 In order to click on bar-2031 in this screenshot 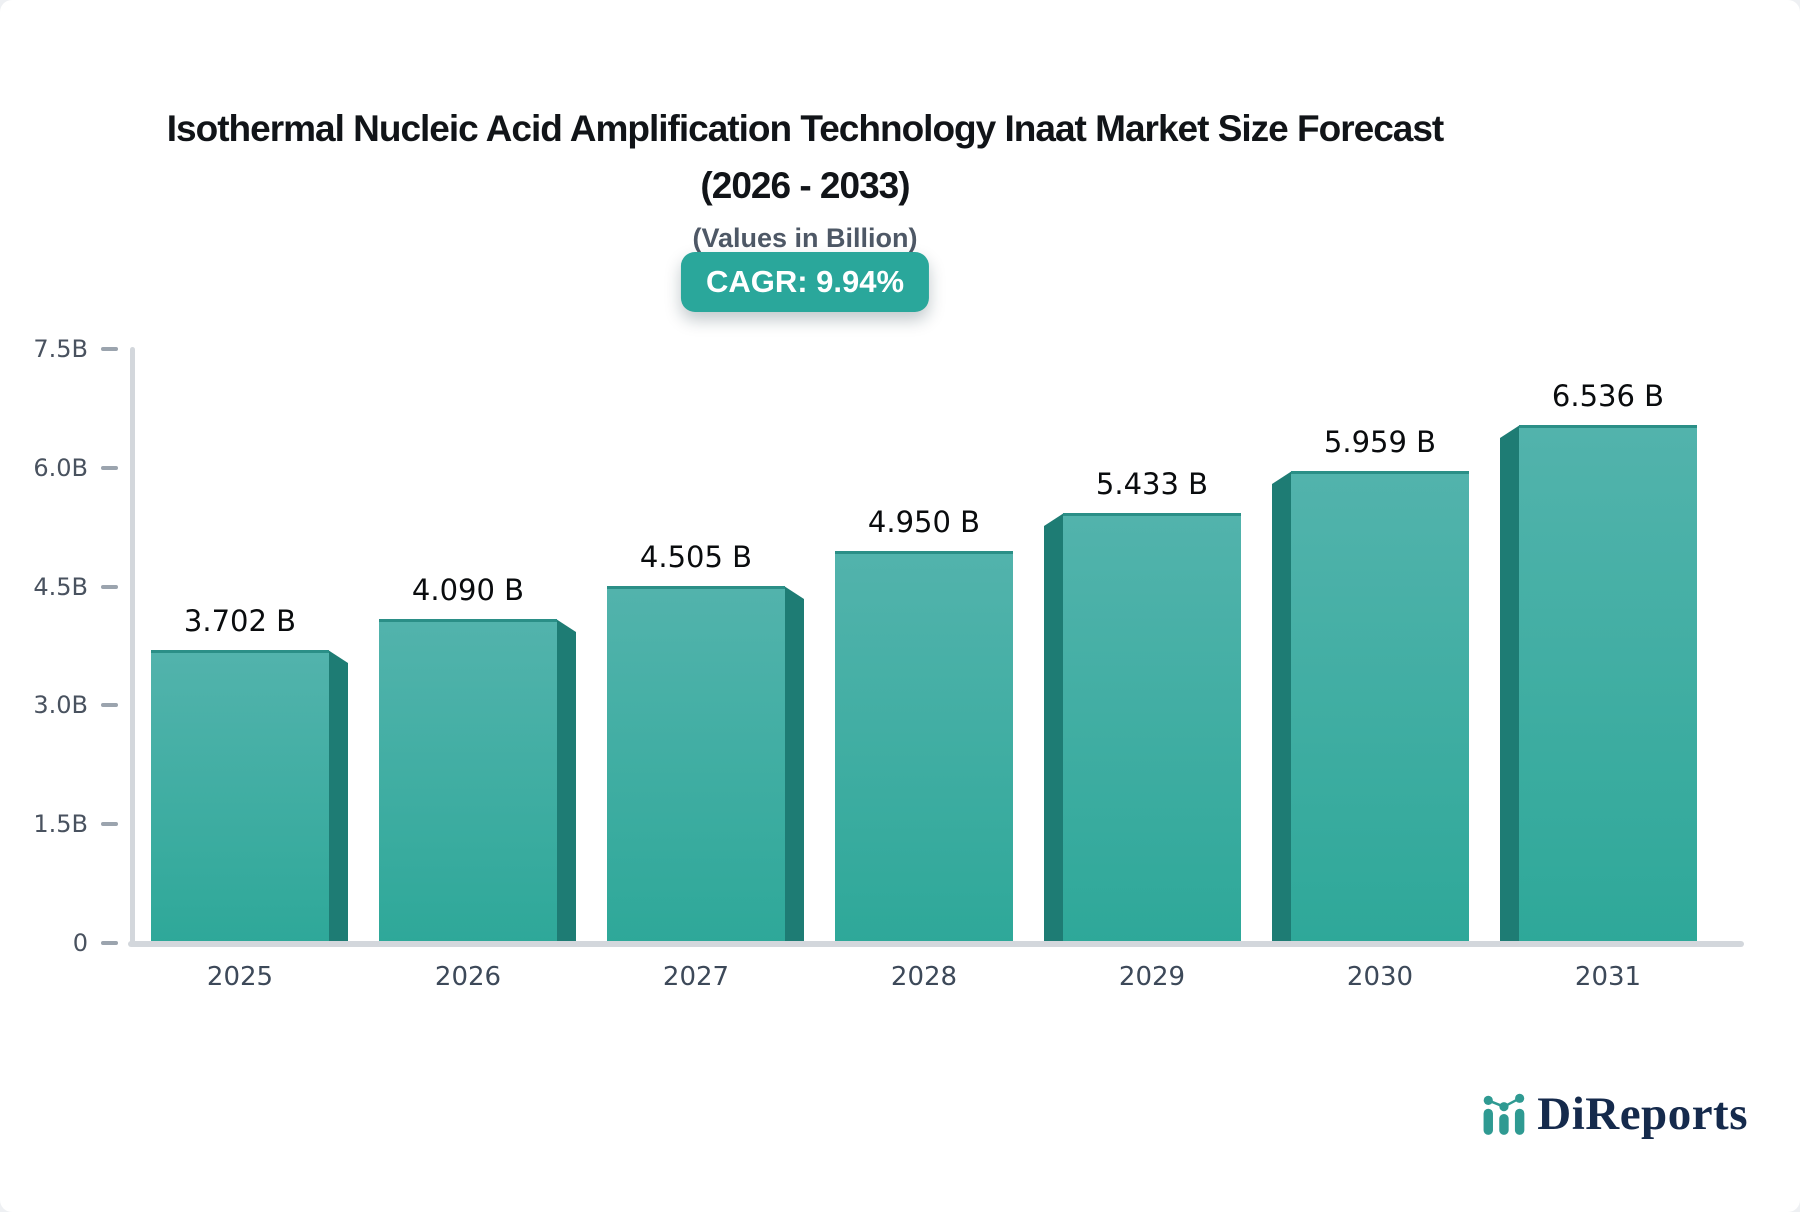, I will do `click(1608, 684)`.